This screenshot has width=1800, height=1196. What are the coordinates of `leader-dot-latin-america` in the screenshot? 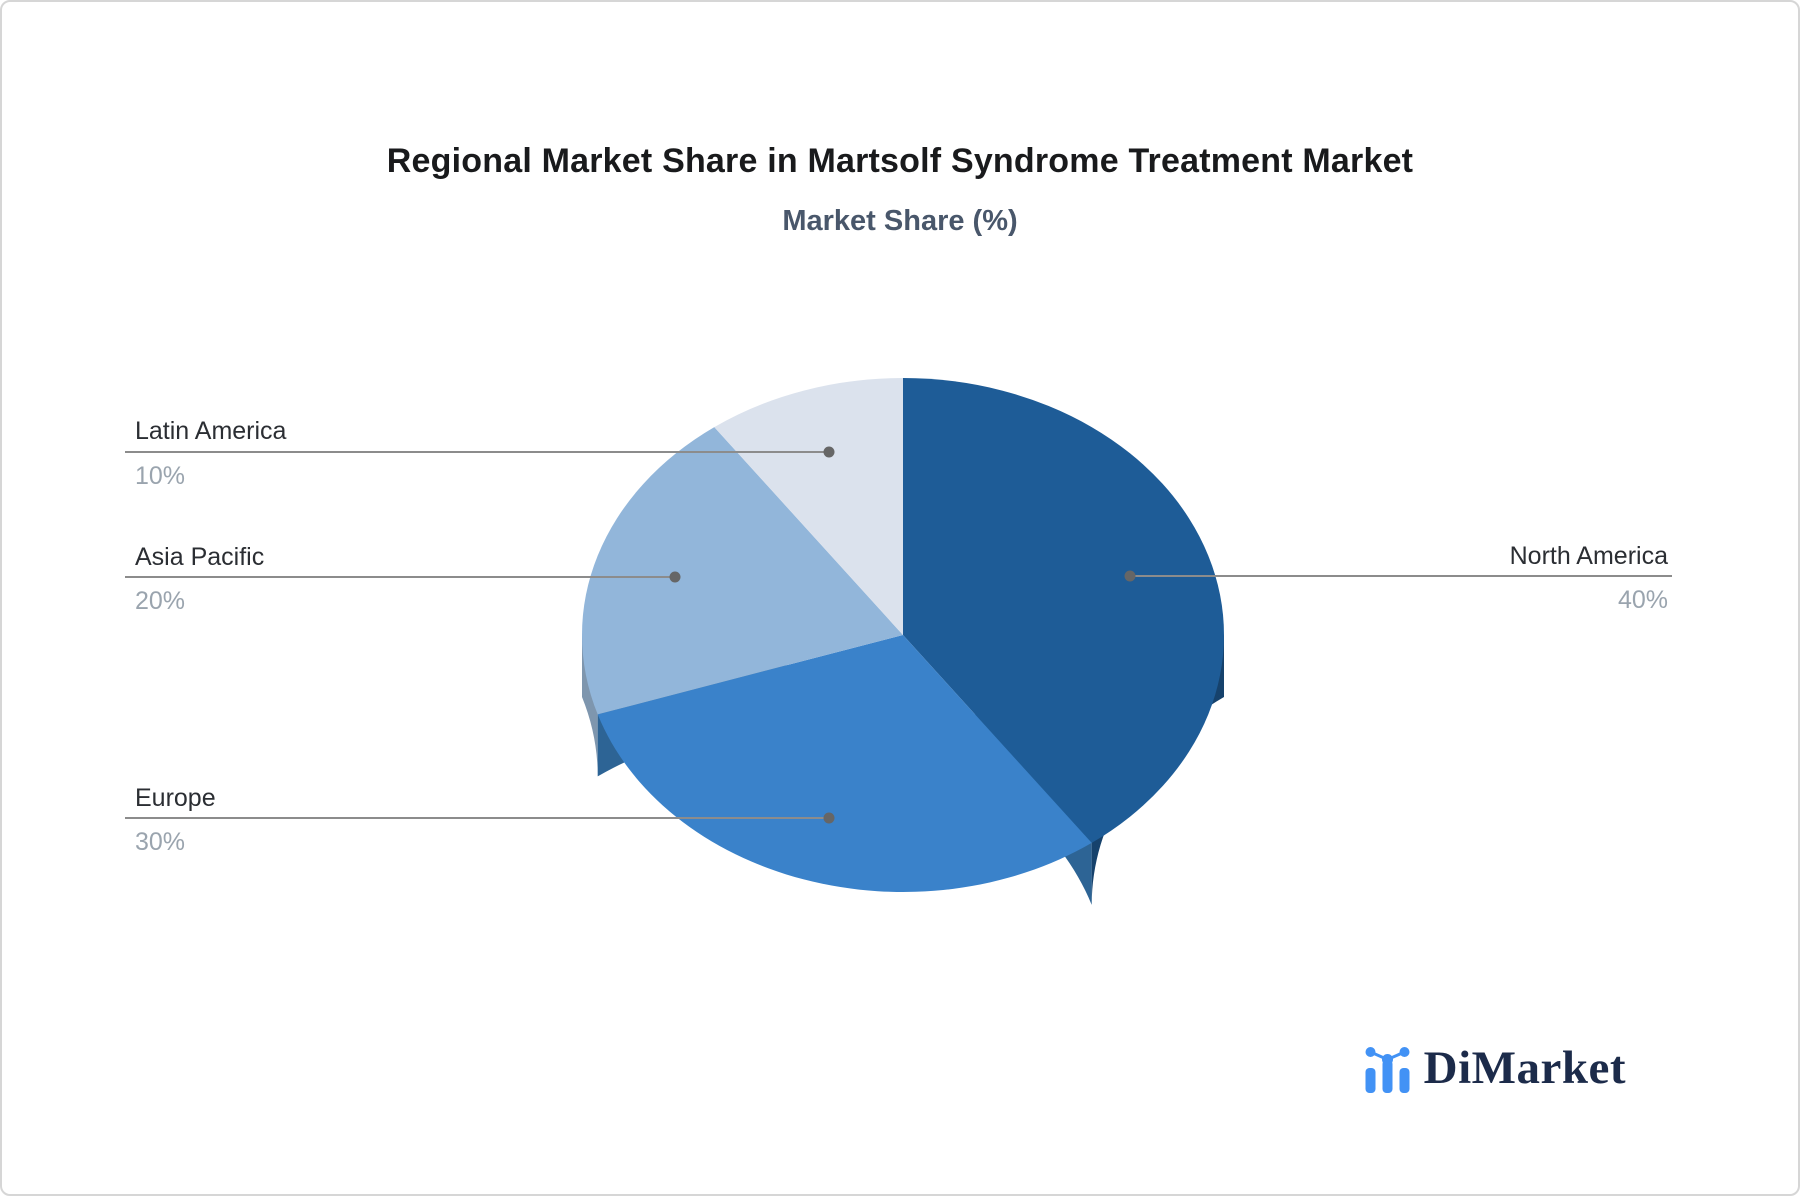 It's located at (829, 452).